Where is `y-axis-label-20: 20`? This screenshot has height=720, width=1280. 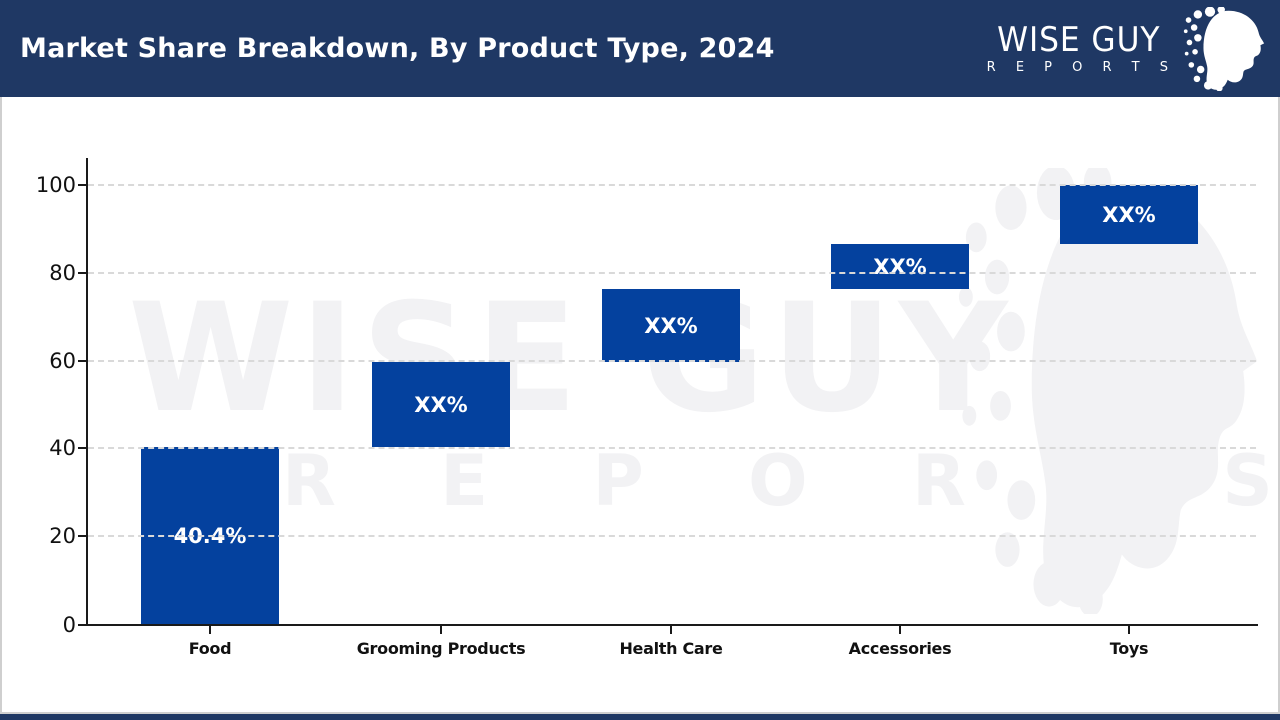
y-axis-label-20: 20 is located at coordinates (62, 536).